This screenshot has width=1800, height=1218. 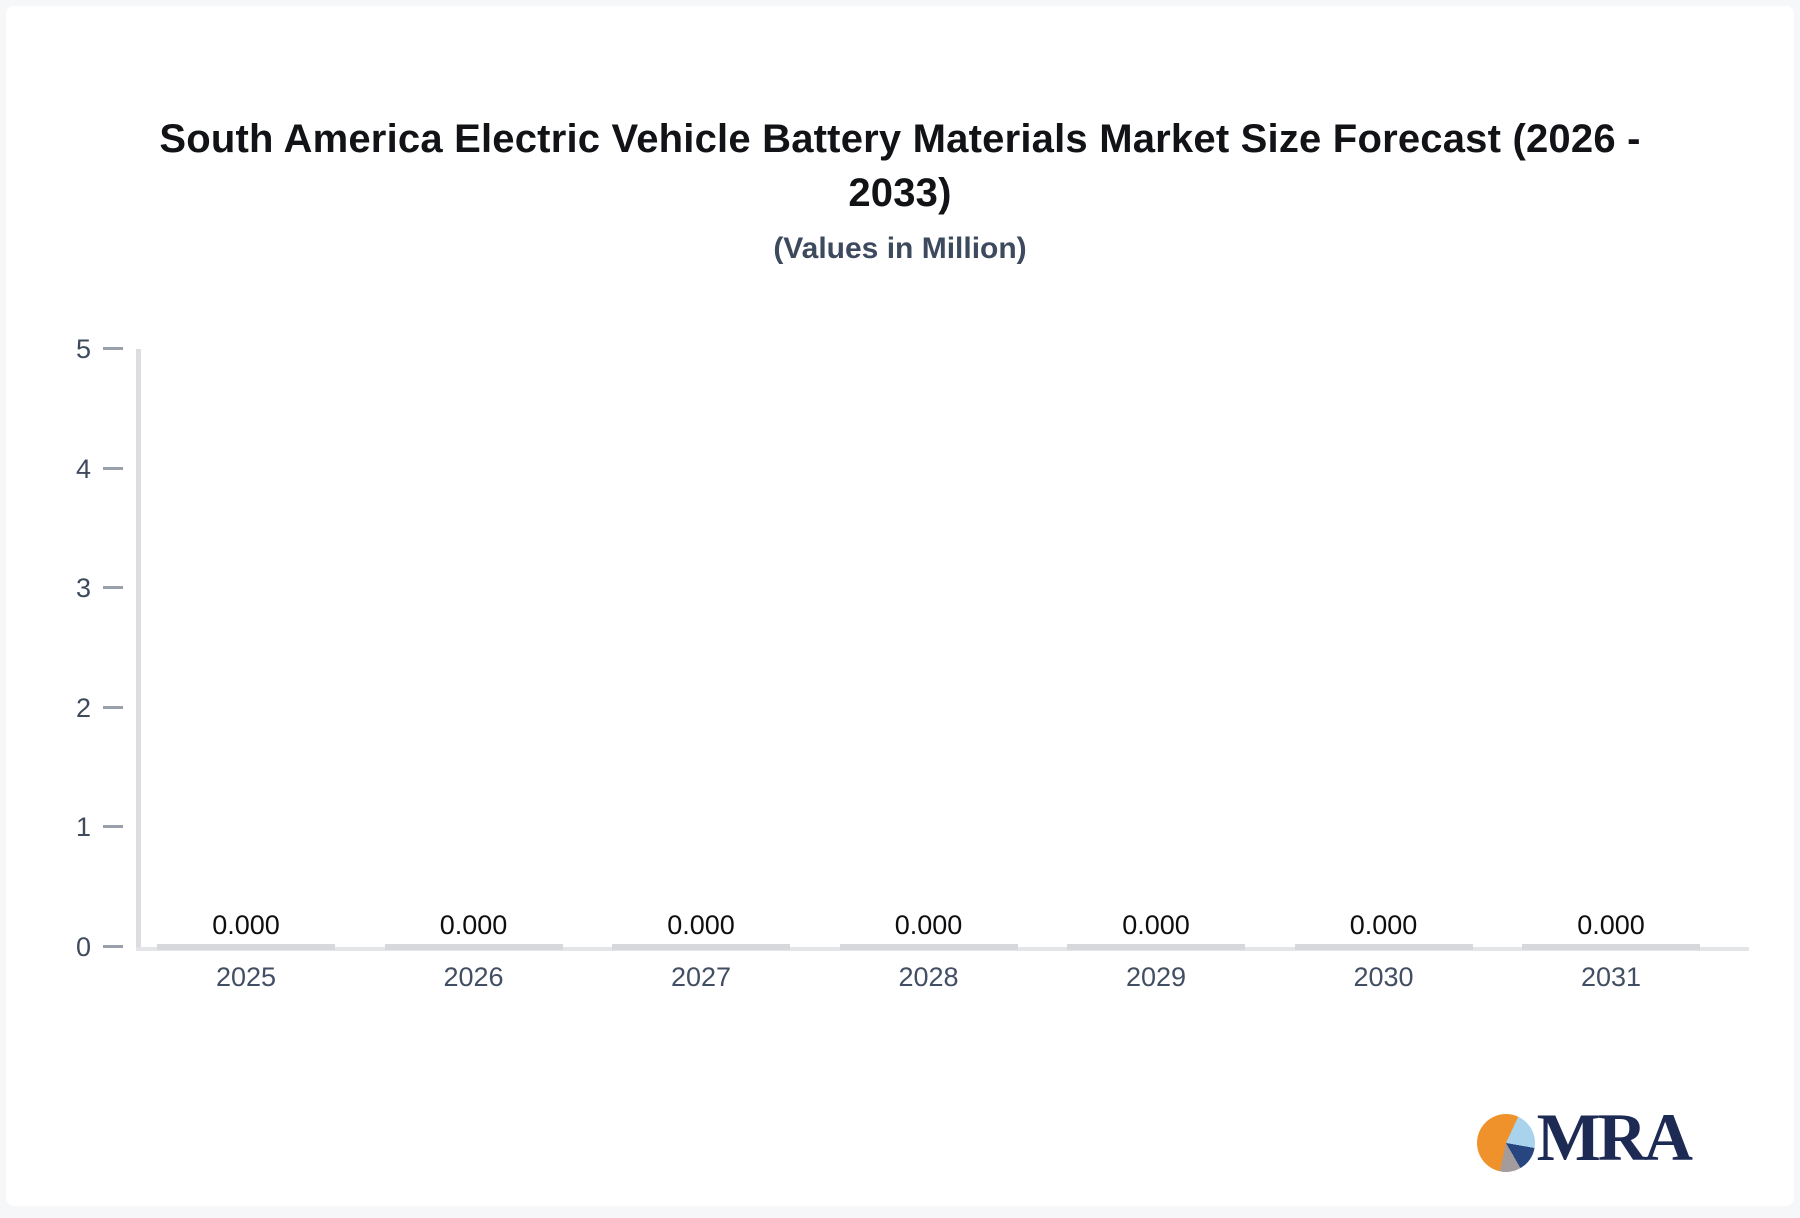 I want to click on y-axis-tick-label: 1, so click(x=83, y=827).